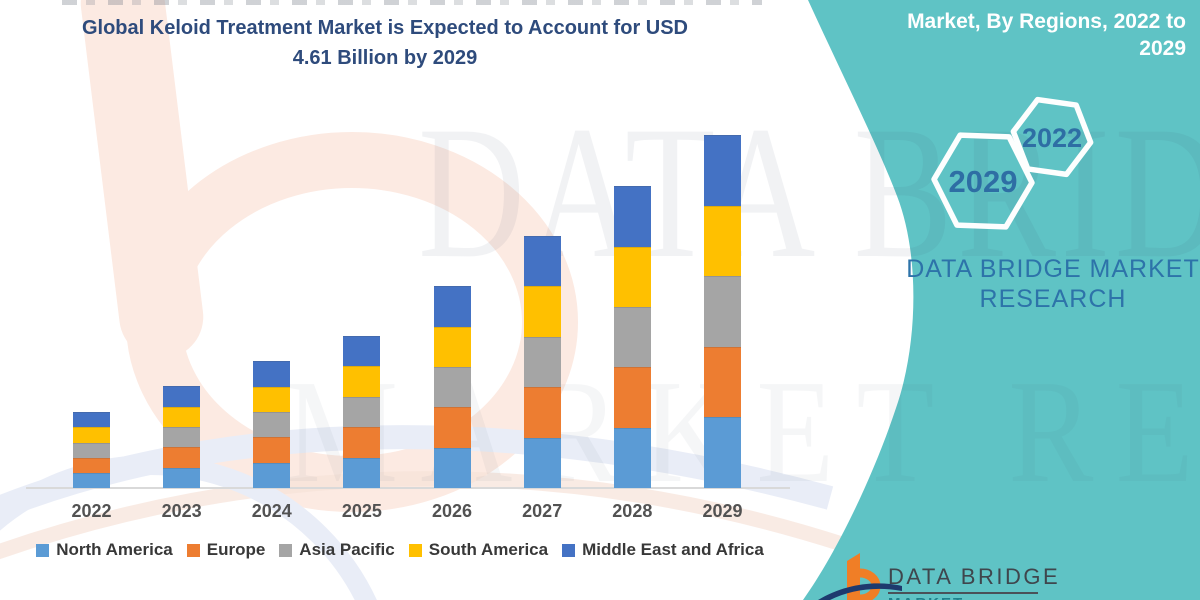 The width and height of the screenshot is (1200, 600). I want to click on footer-brand-text: DATA BRIDGE, so click(974, 576).